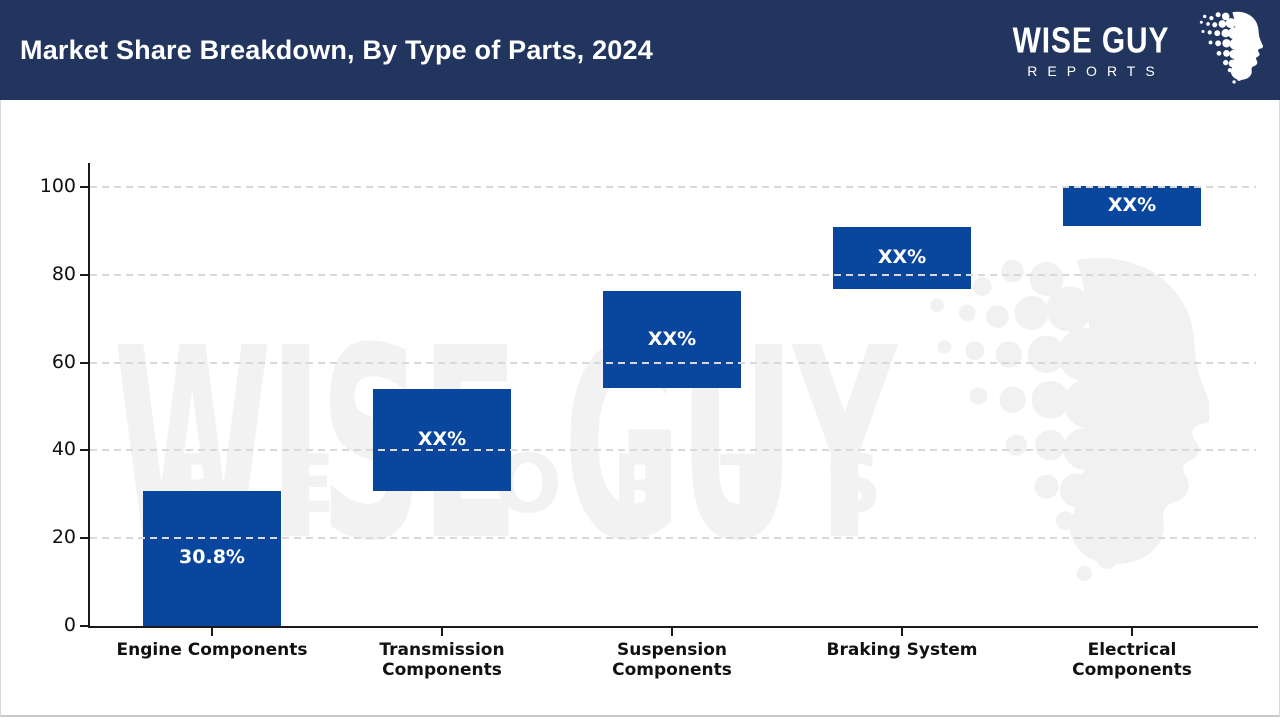 This screenshot has width=1280, height=720. What do you see at coordinates (1132, 660) in the screenshot?
I see `x-category-label: Electrical Components` at bounding box center [1132, 660].